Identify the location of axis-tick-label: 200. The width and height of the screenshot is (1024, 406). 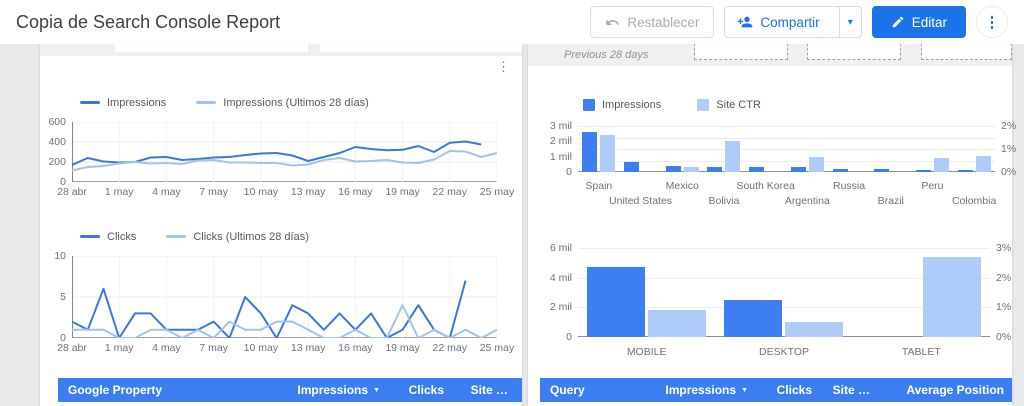
(57, 161).